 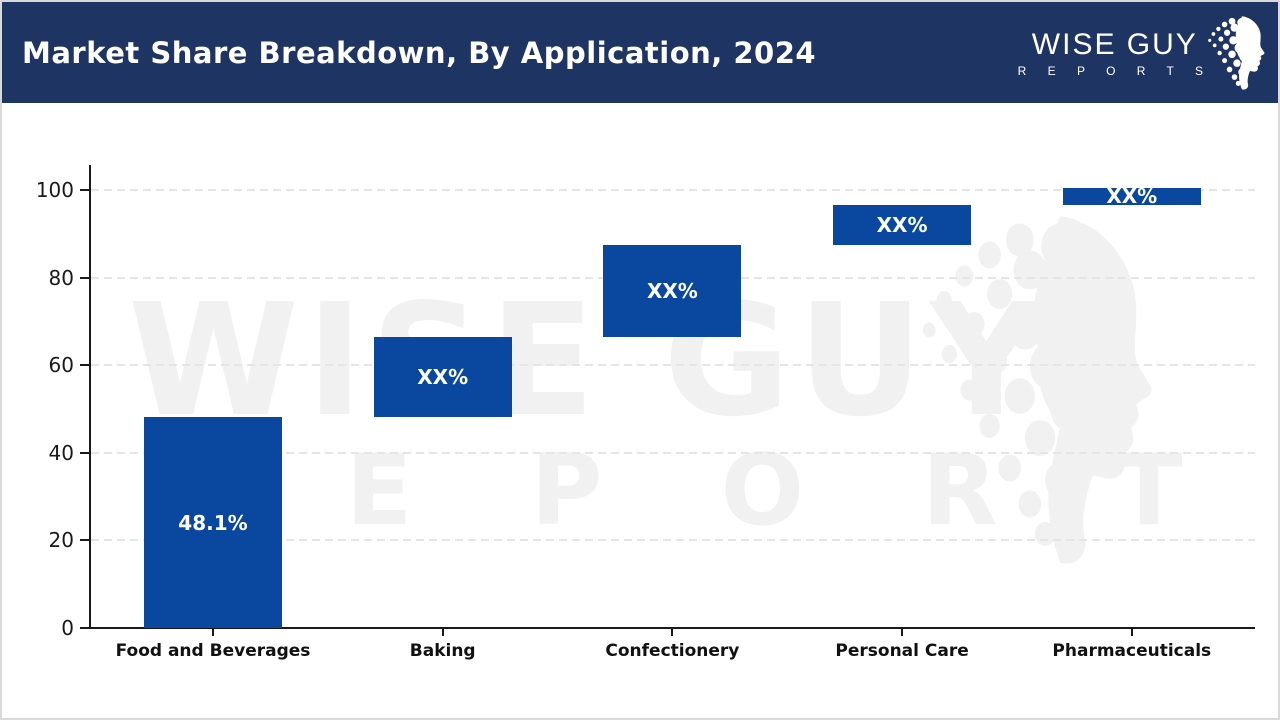 I want to click on wise-guy-logo: WISE GUY R E P O R T S, so click(x=1143, y=53).